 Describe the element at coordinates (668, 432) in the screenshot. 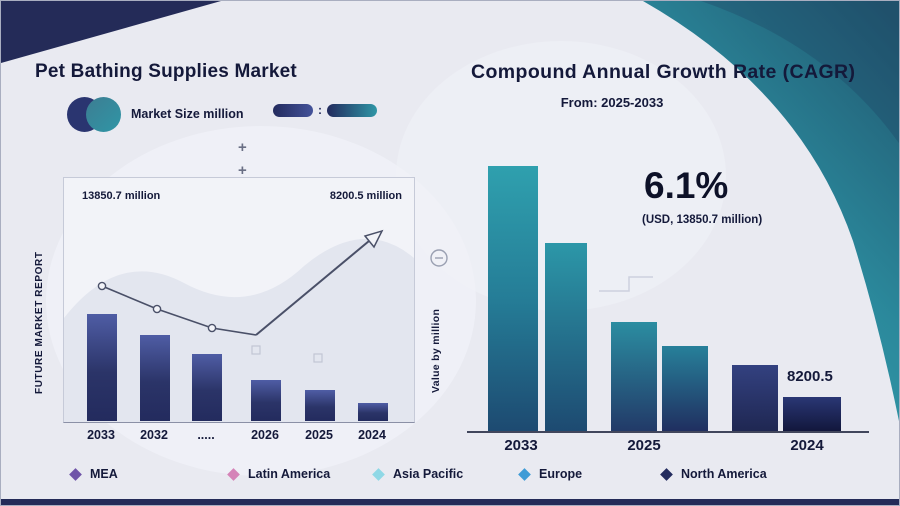

I see `x-axis-line` at that location.